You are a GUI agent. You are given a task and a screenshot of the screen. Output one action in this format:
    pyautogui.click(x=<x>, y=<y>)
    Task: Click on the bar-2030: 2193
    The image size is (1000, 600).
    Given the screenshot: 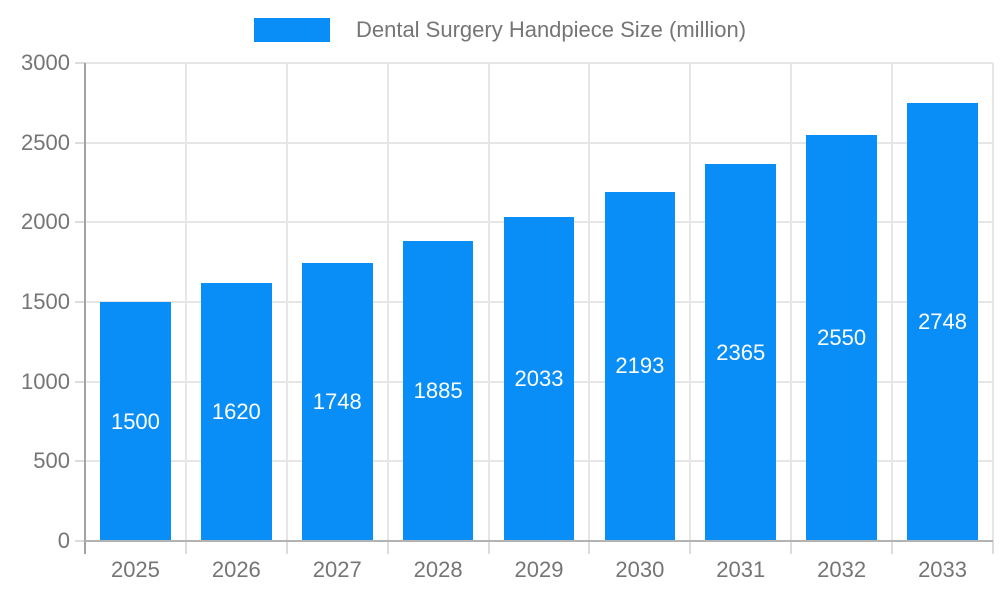 What is the action you would take?
    pyautogui.click(x=640, y=366)
    